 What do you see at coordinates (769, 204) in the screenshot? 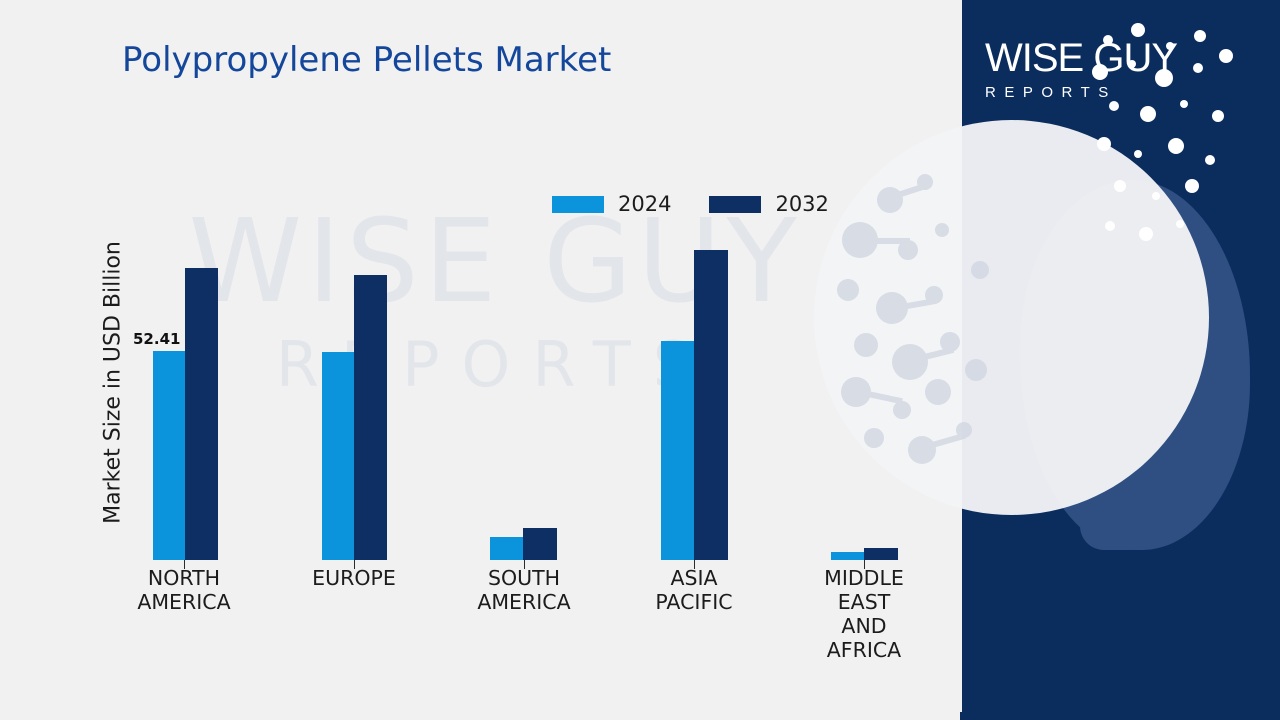
I see `legend-item-2032: 2032` at bounding box center [769, 204].